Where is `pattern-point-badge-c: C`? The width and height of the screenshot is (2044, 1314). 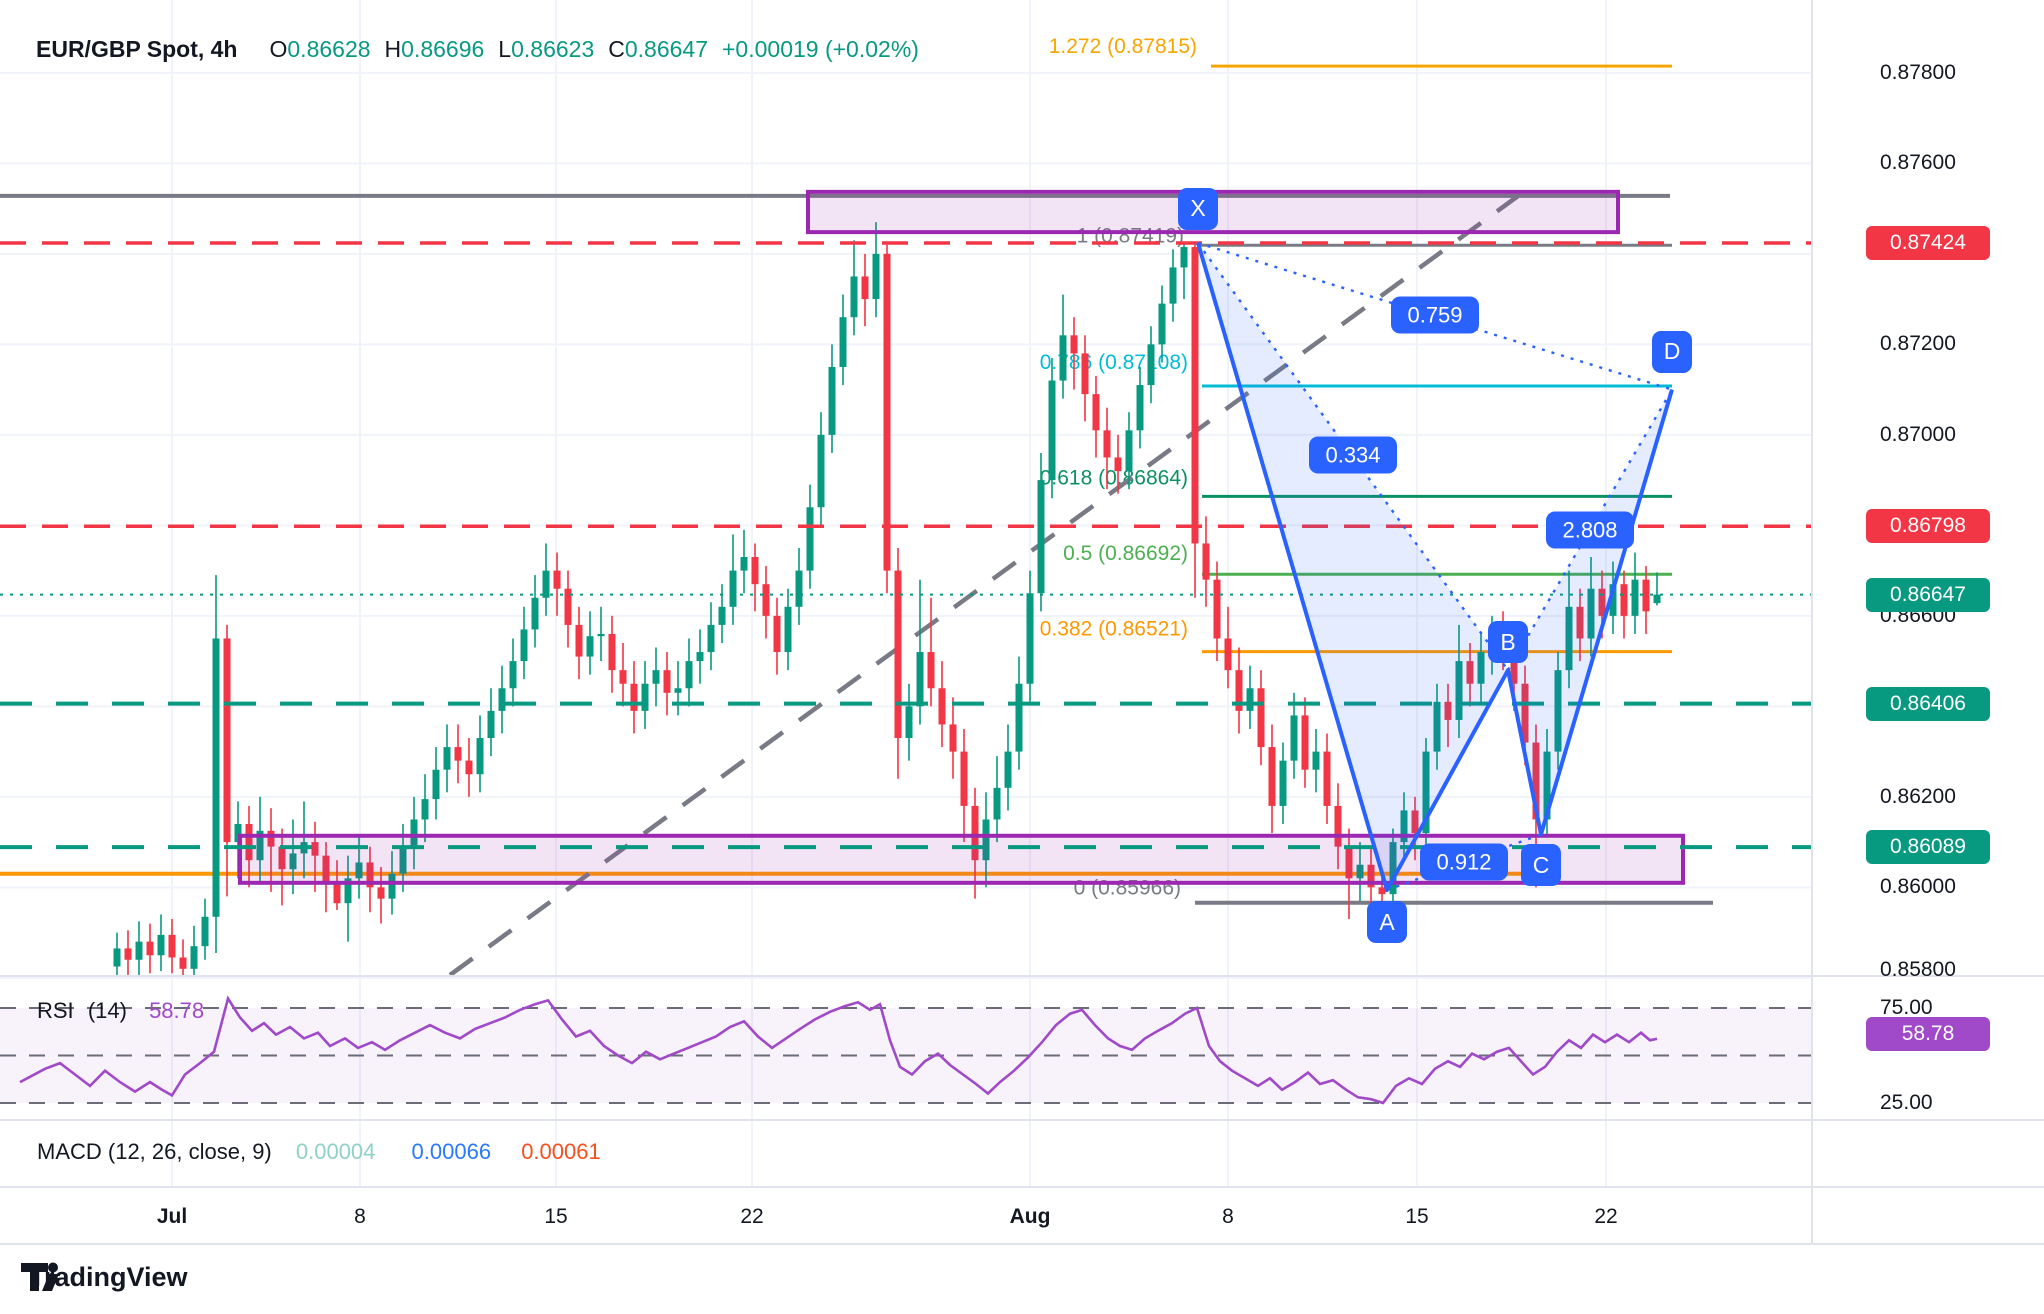
pattern-point-badge-c: C is located at coordinates (1541, 865).